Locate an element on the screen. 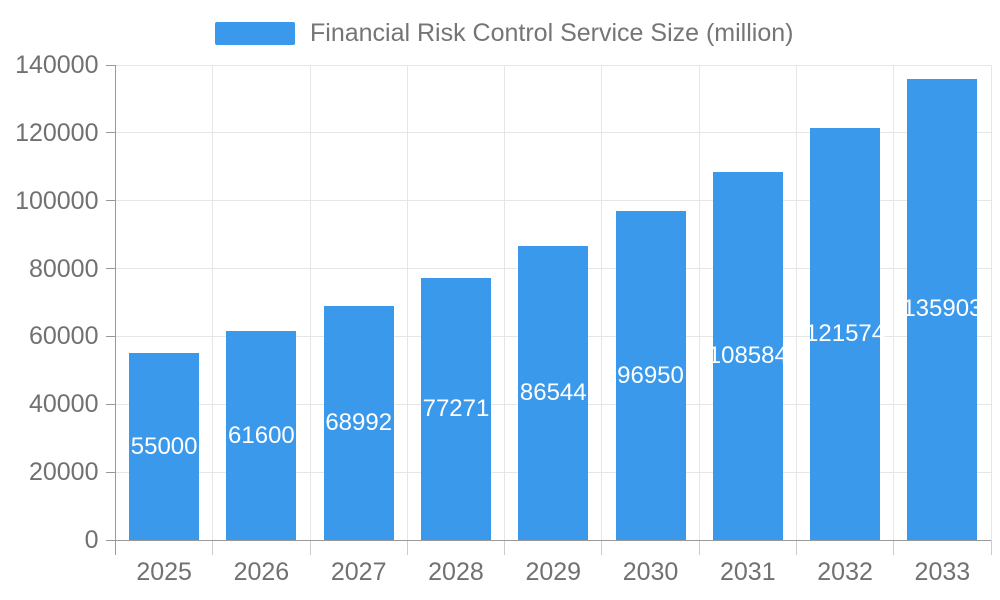 This screenshot has height=600, width=1000. y-axis-tick-label: 80000 is located at coordinates (63, 268).